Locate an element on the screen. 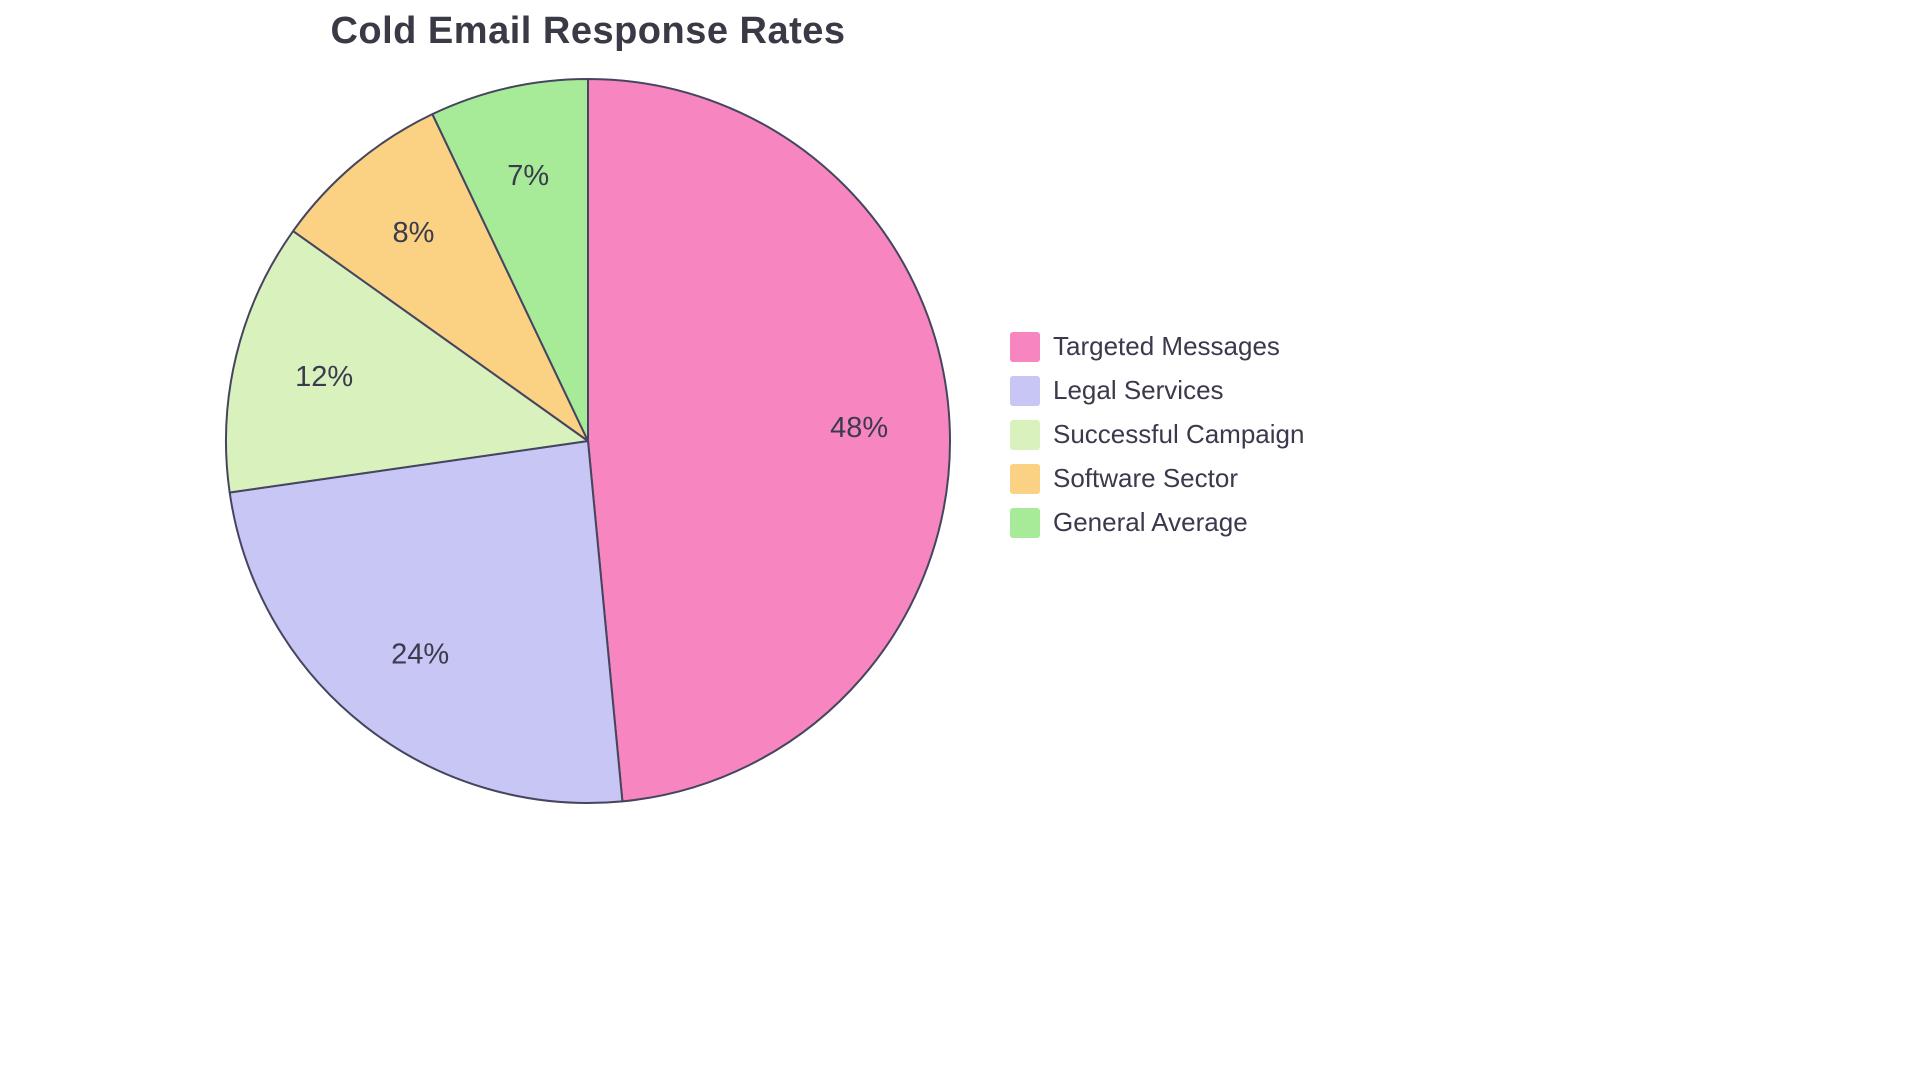 The height and width of the screenshot is (1083, 1920). legend-item-legal-services: Legal Services is located at coordinates (1157, 390).